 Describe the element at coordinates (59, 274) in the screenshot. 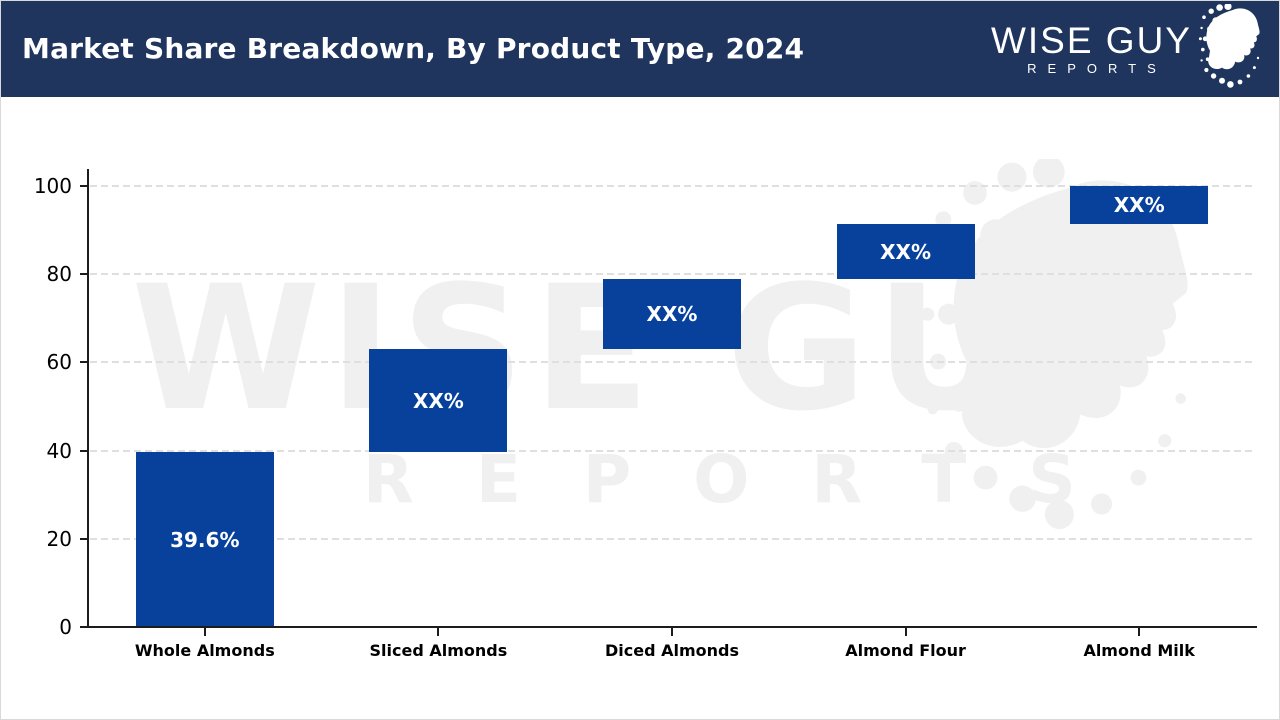

I see `y-tick-label: 80` at that location.